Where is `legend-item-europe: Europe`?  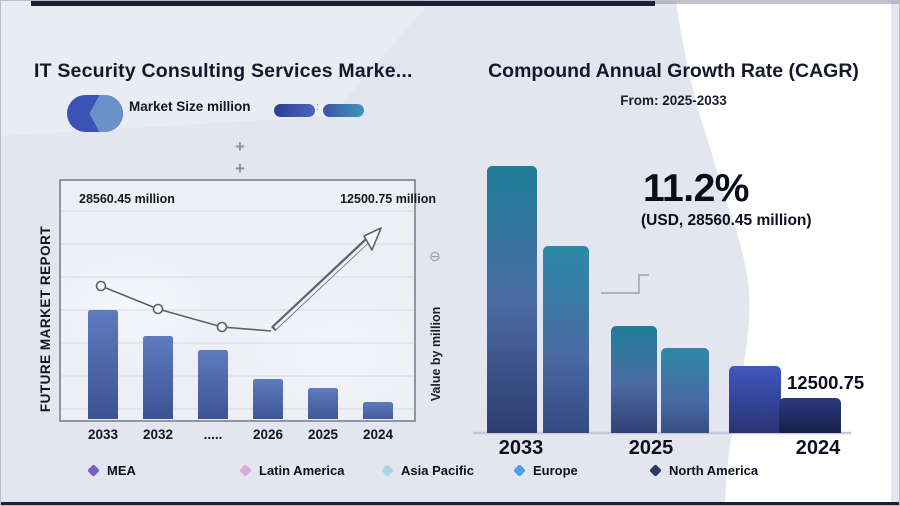 legend-item-europe: Europe is located at coordinates (545, 470).